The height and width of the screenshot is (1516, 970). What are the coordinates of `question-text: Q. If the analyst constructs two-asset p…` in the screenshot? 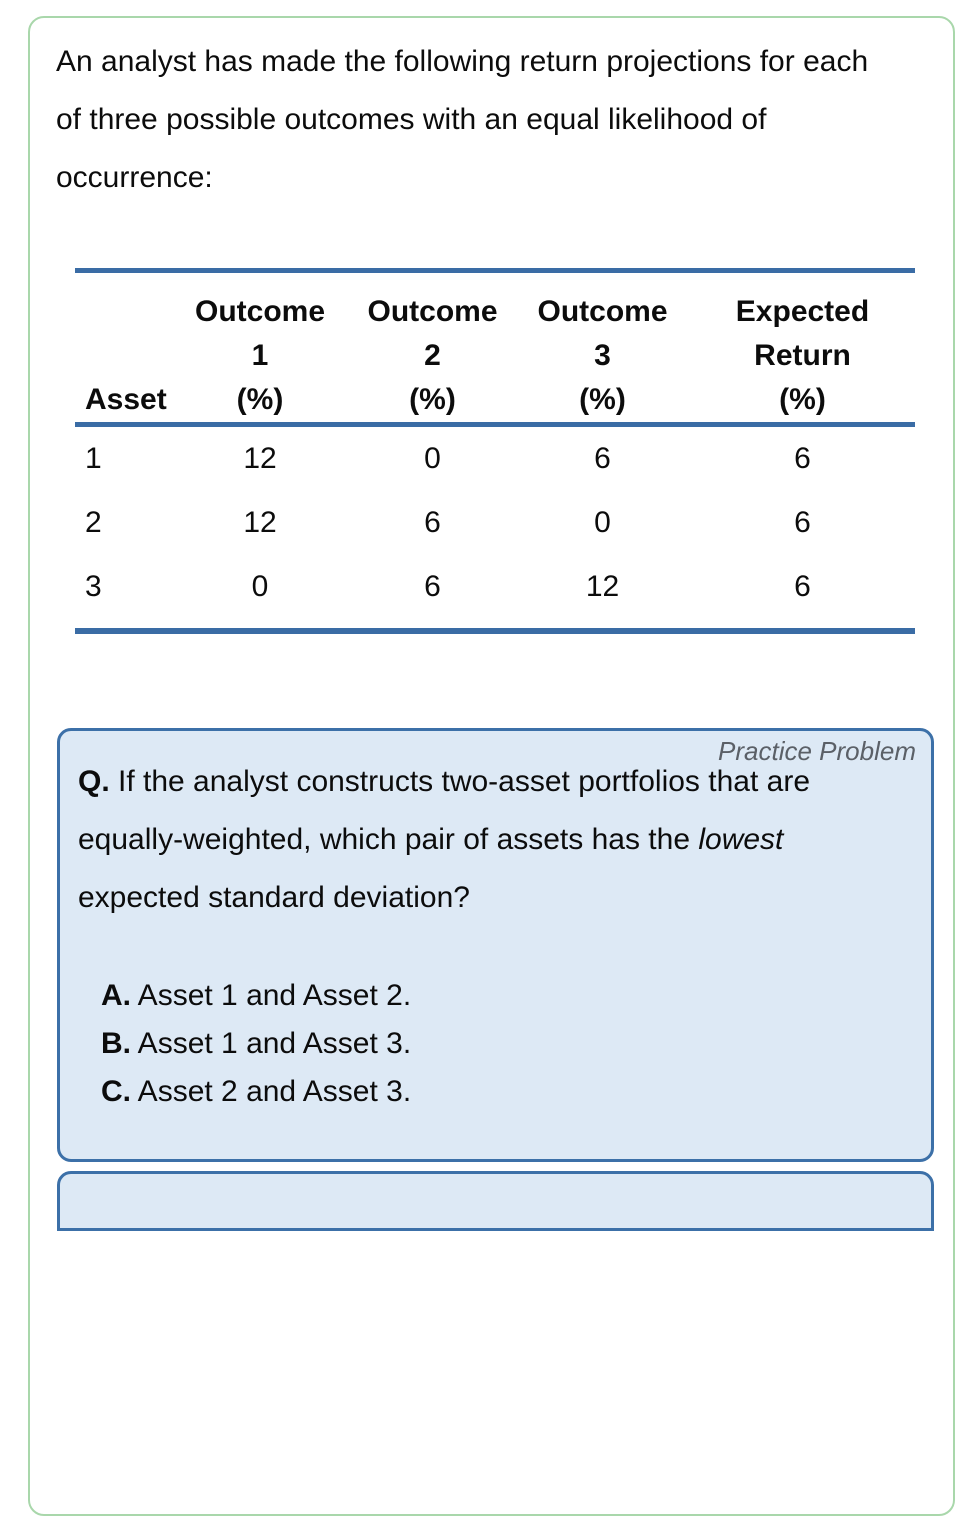 It's located at (473, 840).